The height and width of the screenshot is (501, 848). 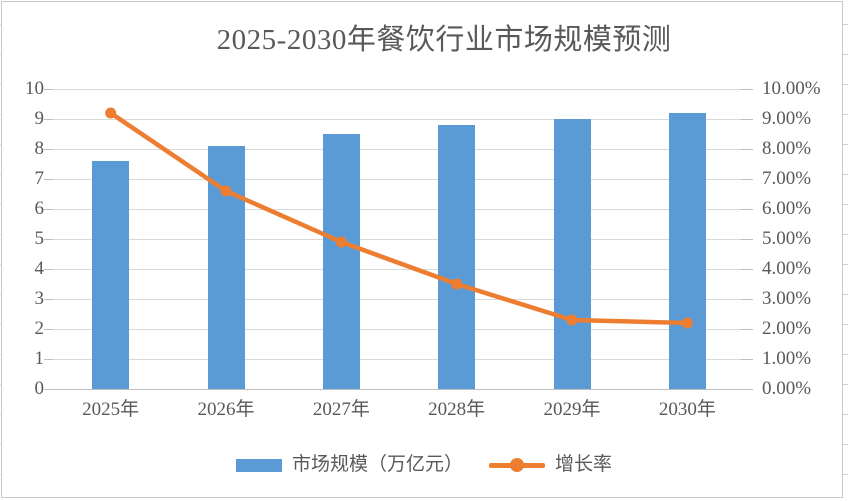 I want to click on left-axis-tick-label: 8, so click(x=39, y=148).